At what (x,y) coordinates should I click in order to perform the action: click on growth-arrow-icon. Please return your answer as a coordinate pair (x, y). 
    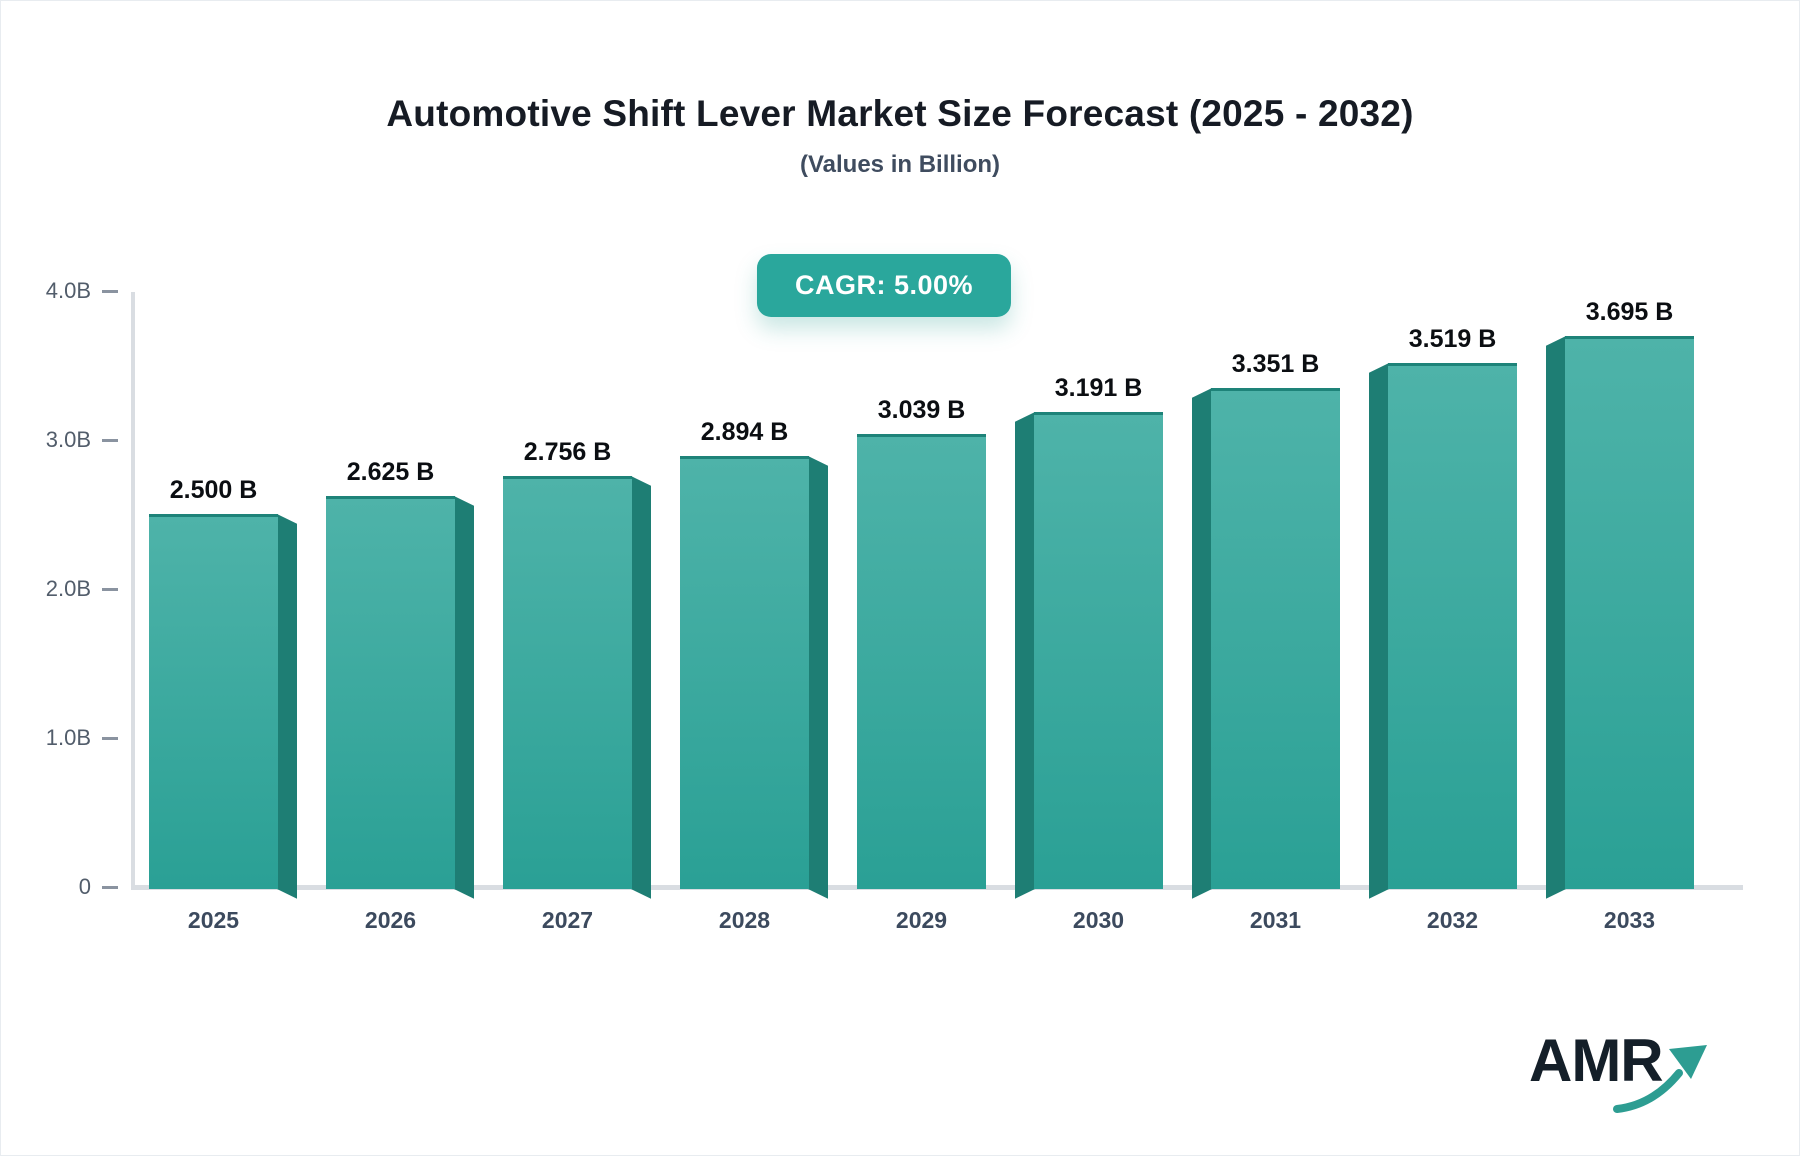
    Looking at the image, I should click on (1660, 1079).